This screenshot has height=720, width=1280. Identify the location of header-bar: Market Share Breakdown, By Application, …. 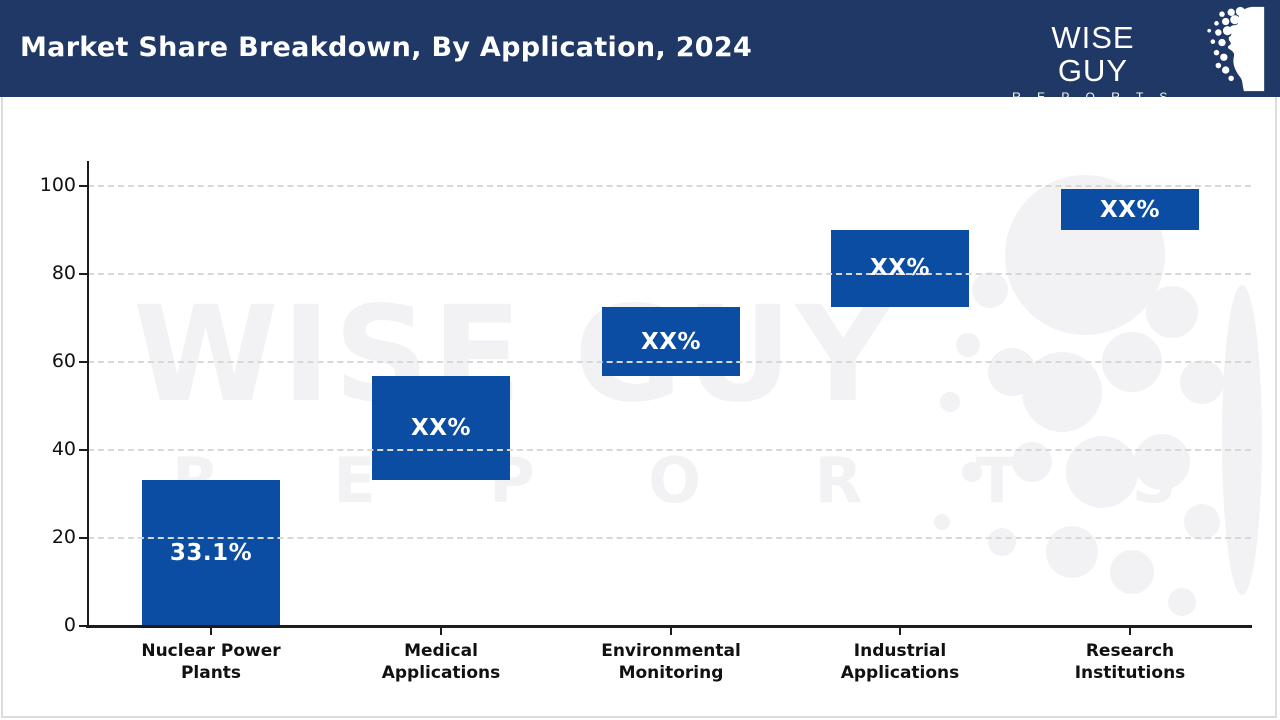
(640, 52).